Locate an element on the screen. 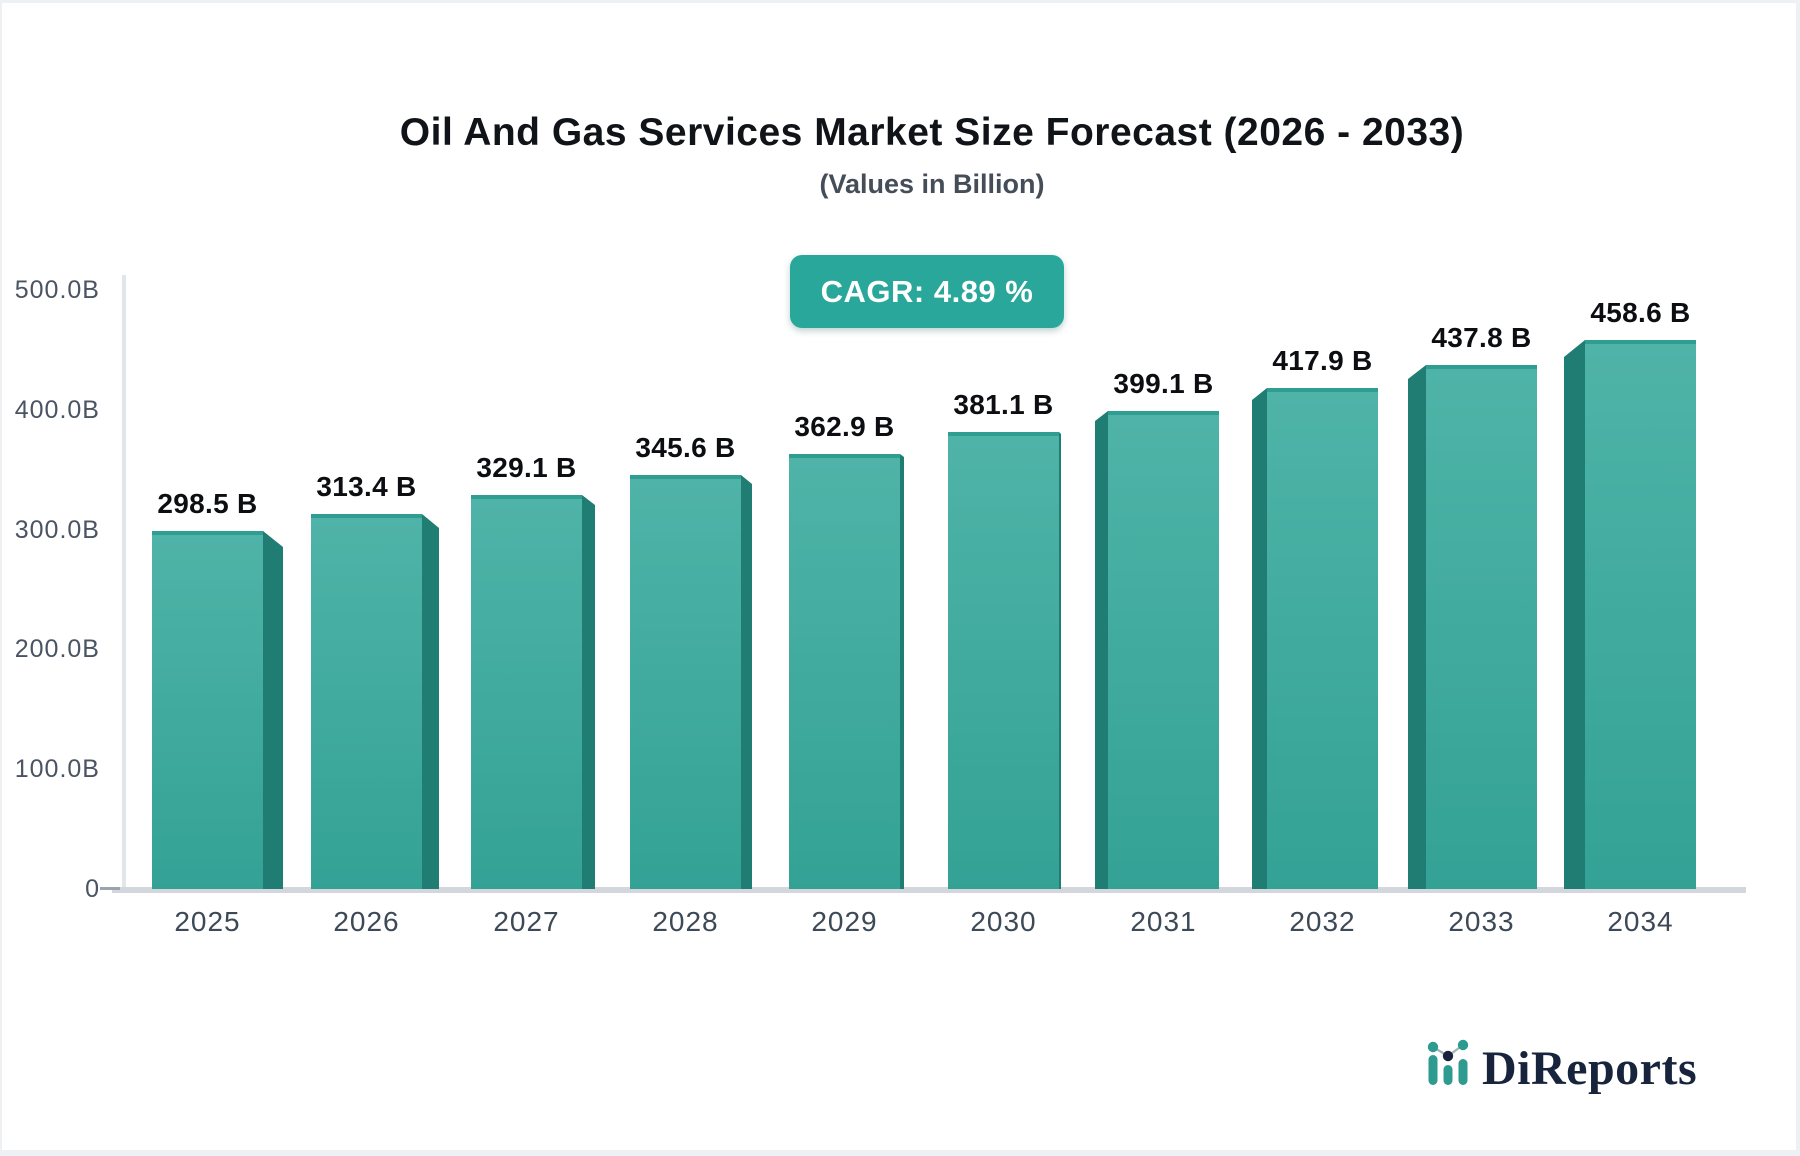 The height and width of the screenshot is (1156, 1800). zero-tick-mark is located at coordinates (110, 888).